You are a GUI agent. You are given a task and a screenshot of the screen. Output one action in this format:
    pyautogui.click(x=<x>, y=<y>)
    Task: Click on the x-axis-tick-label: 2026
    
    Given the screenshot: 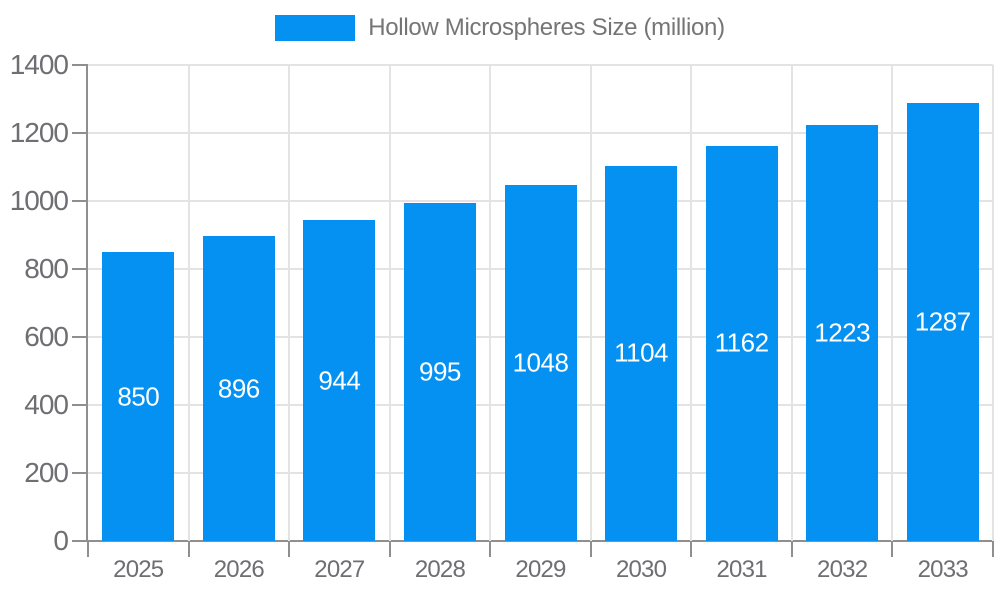 What is the action you would take?
    pyautogui.click(x=239, y=569)
    